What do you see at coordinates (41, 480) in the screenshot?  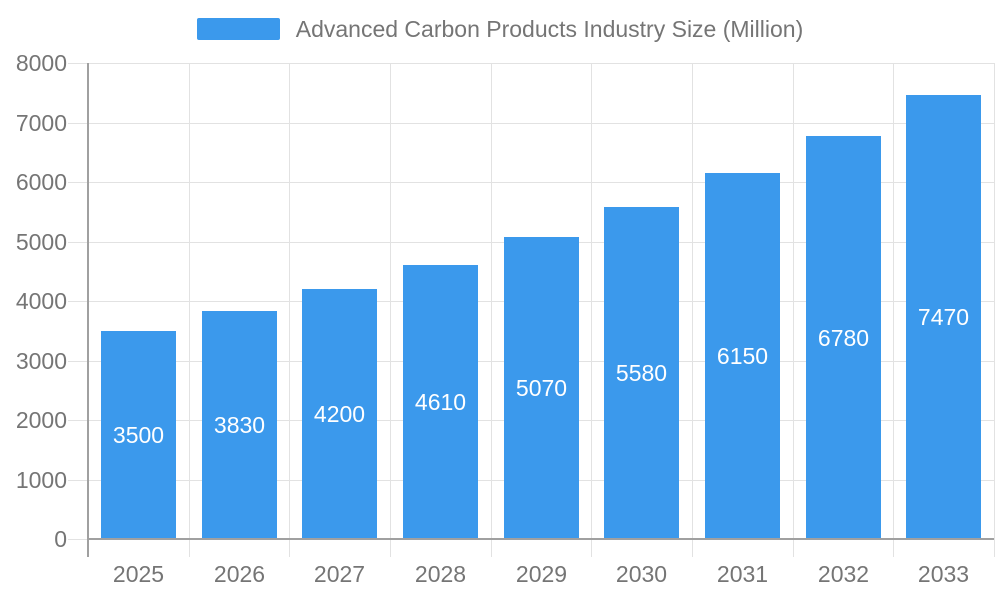 I see `y-axis-tick-label: 1000` at bounding box center [41, 480].